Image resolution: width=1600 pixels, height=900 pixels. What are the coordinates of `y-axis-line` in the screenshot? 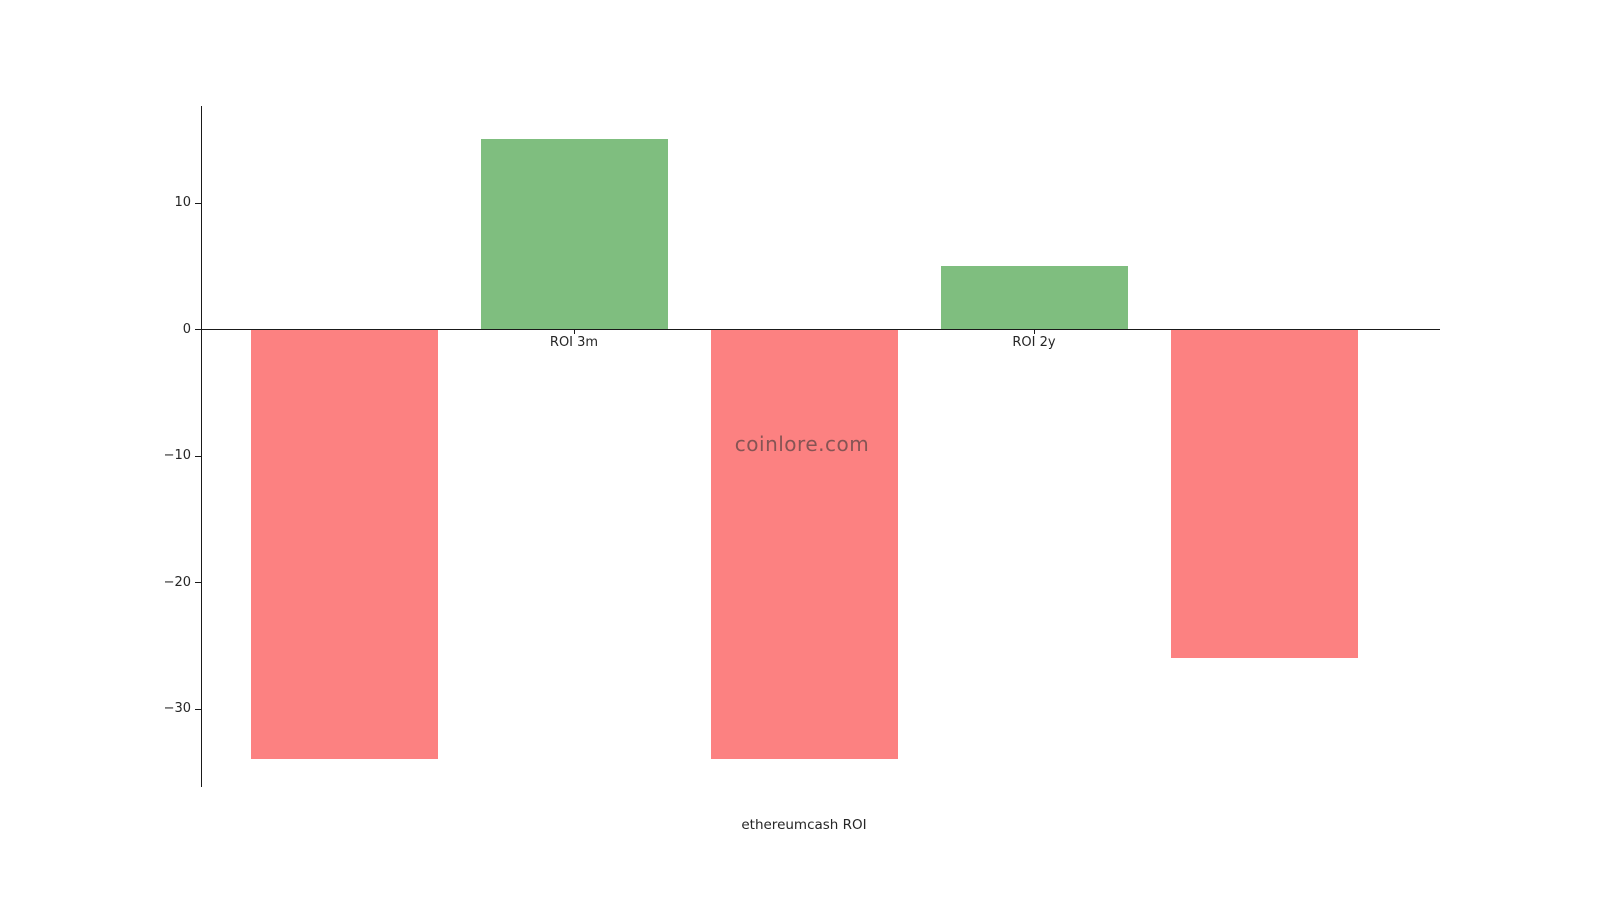 It's located at (201, 446).